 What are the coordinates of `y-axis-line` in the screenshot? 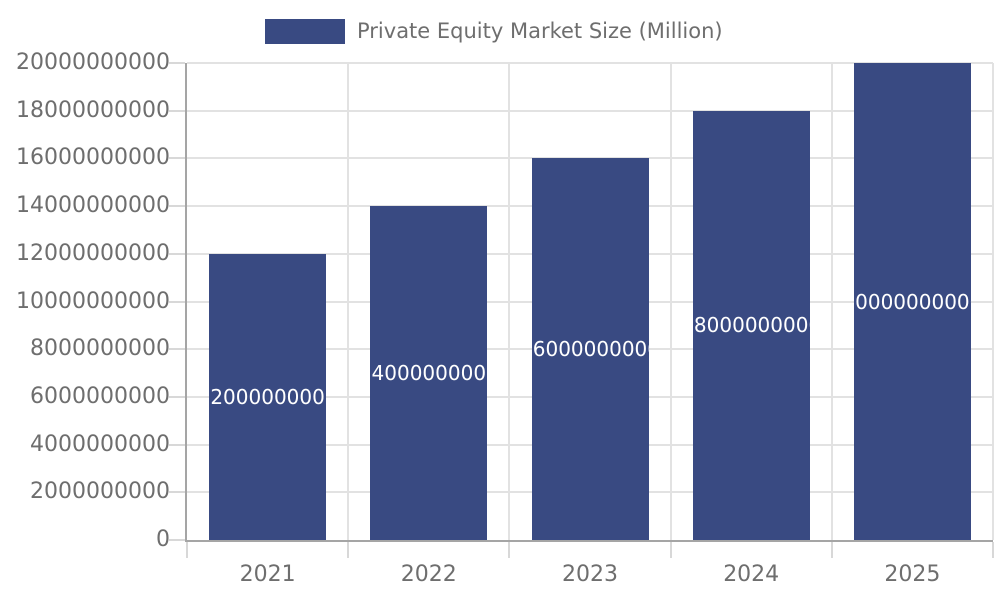 It's located at (186, 302).